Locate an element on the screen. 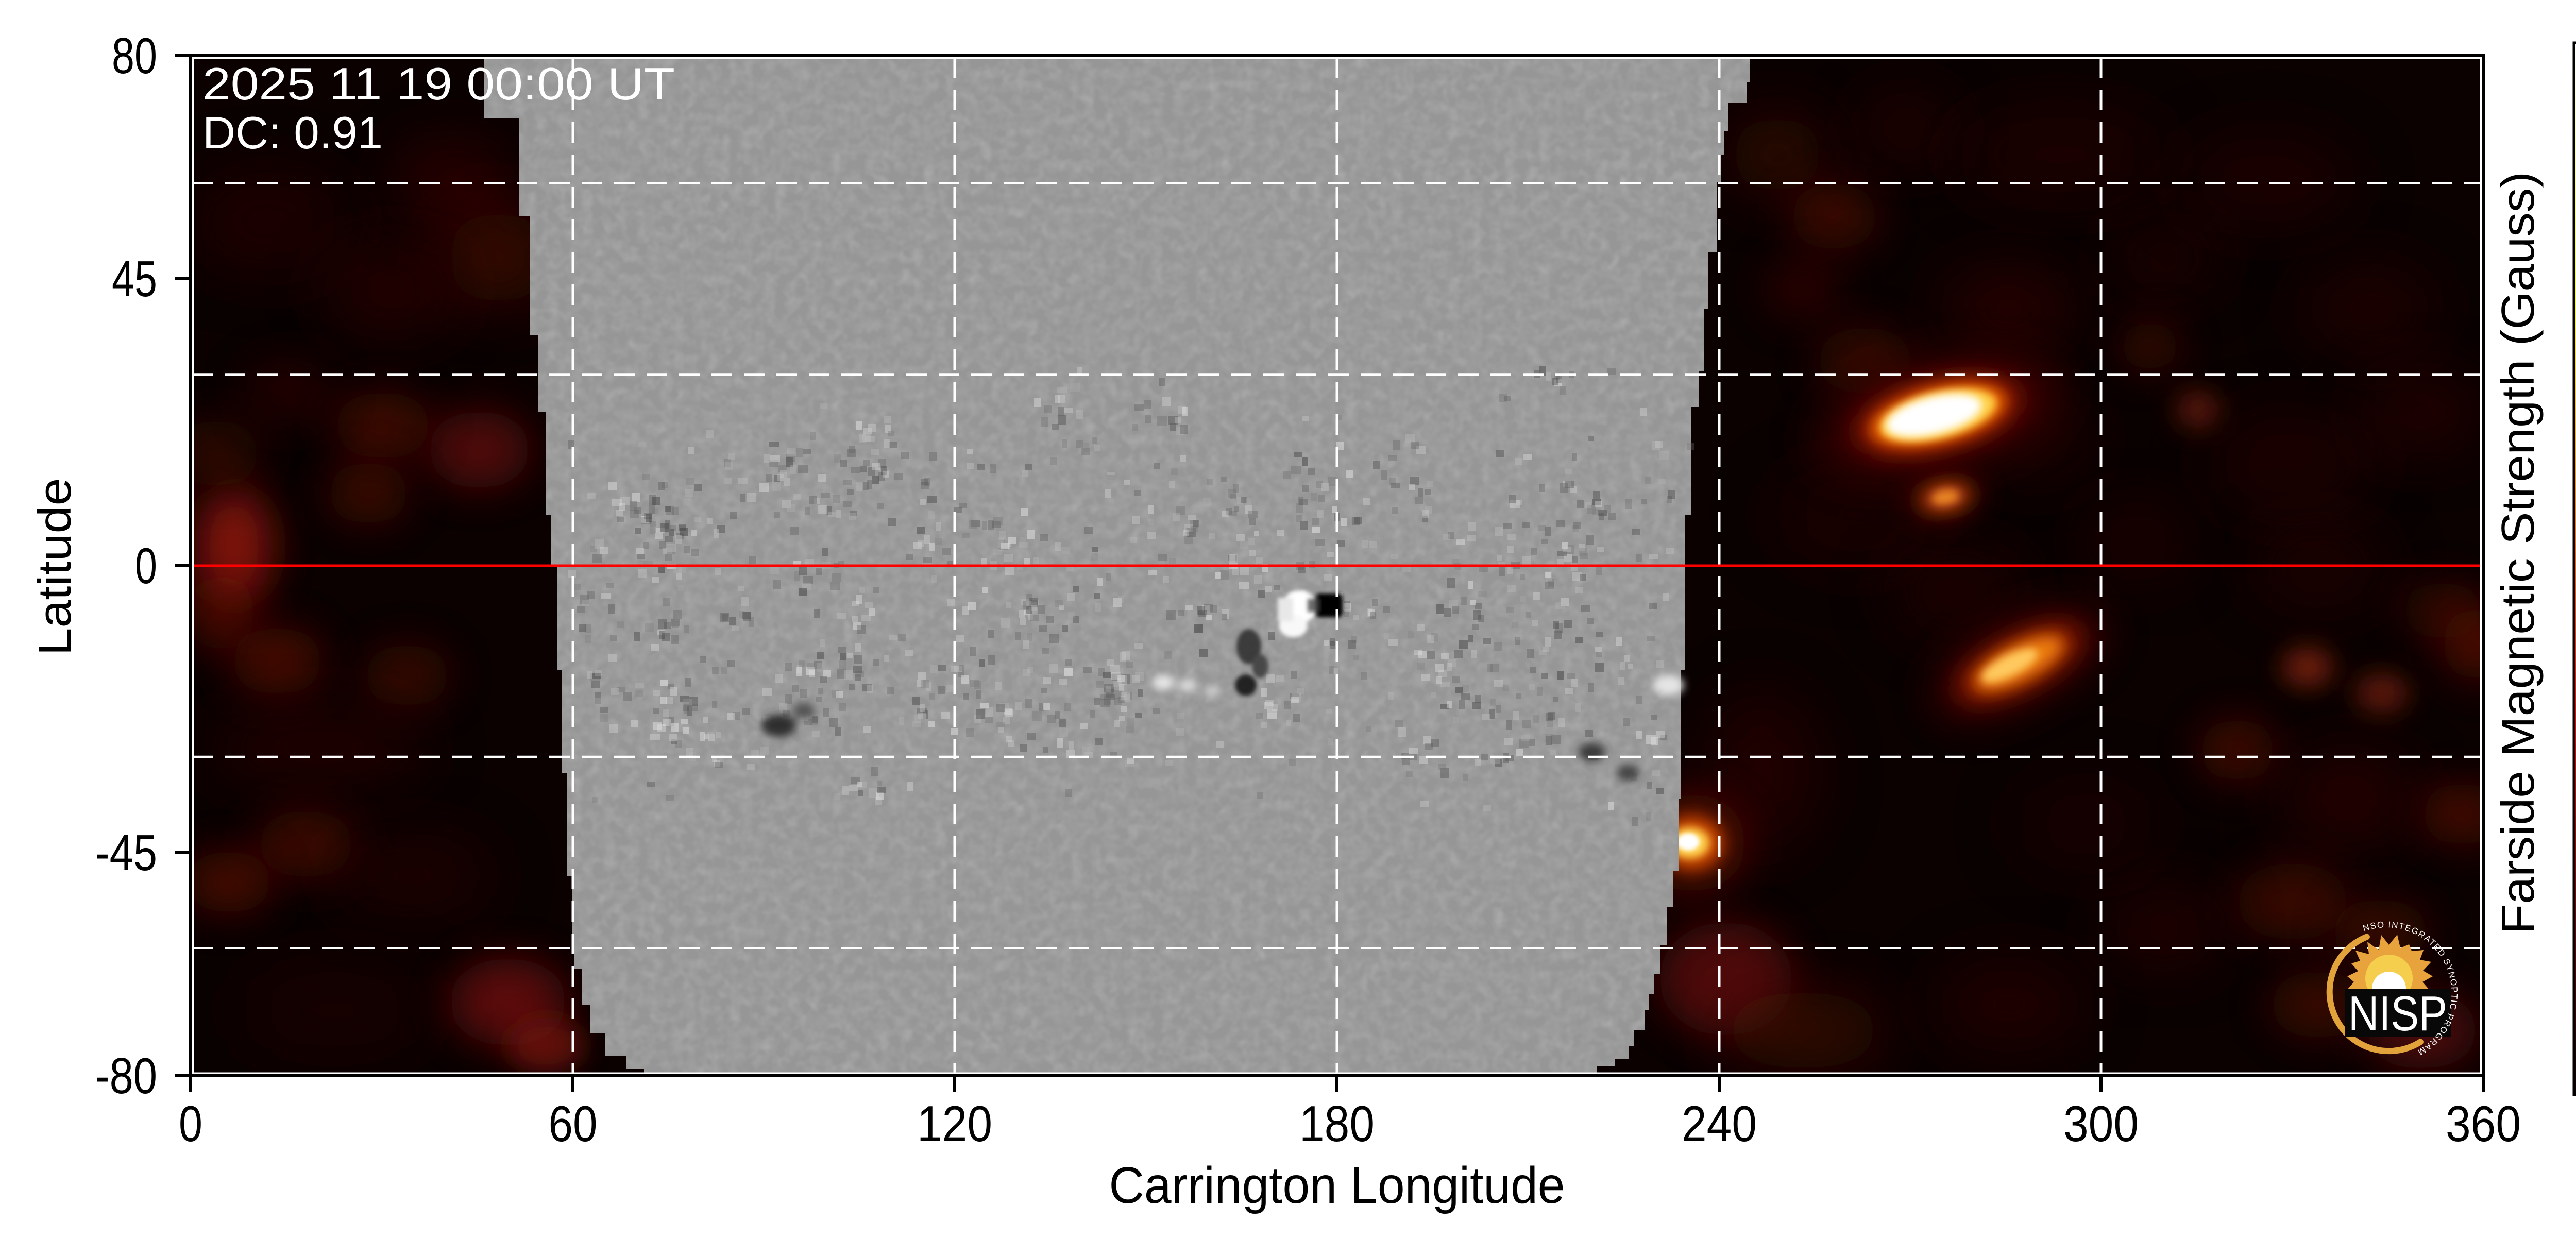 The image size is (2576, 1238). svg-text: -45 is located at coordinates (126, 852).